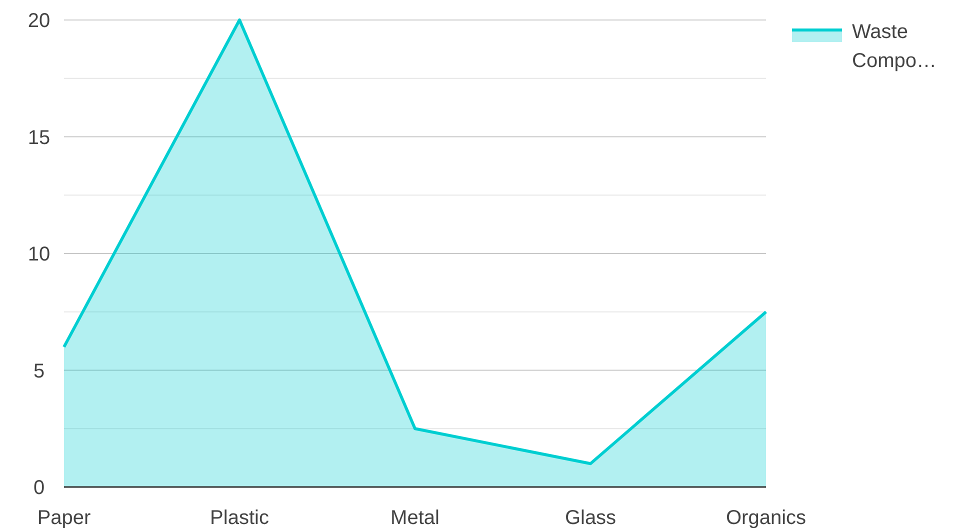 This screenshot has width=956, height=528. Describe the element at coordinates (39, 371) in the screenshot. I see `y-tick-label: 5` at that location.